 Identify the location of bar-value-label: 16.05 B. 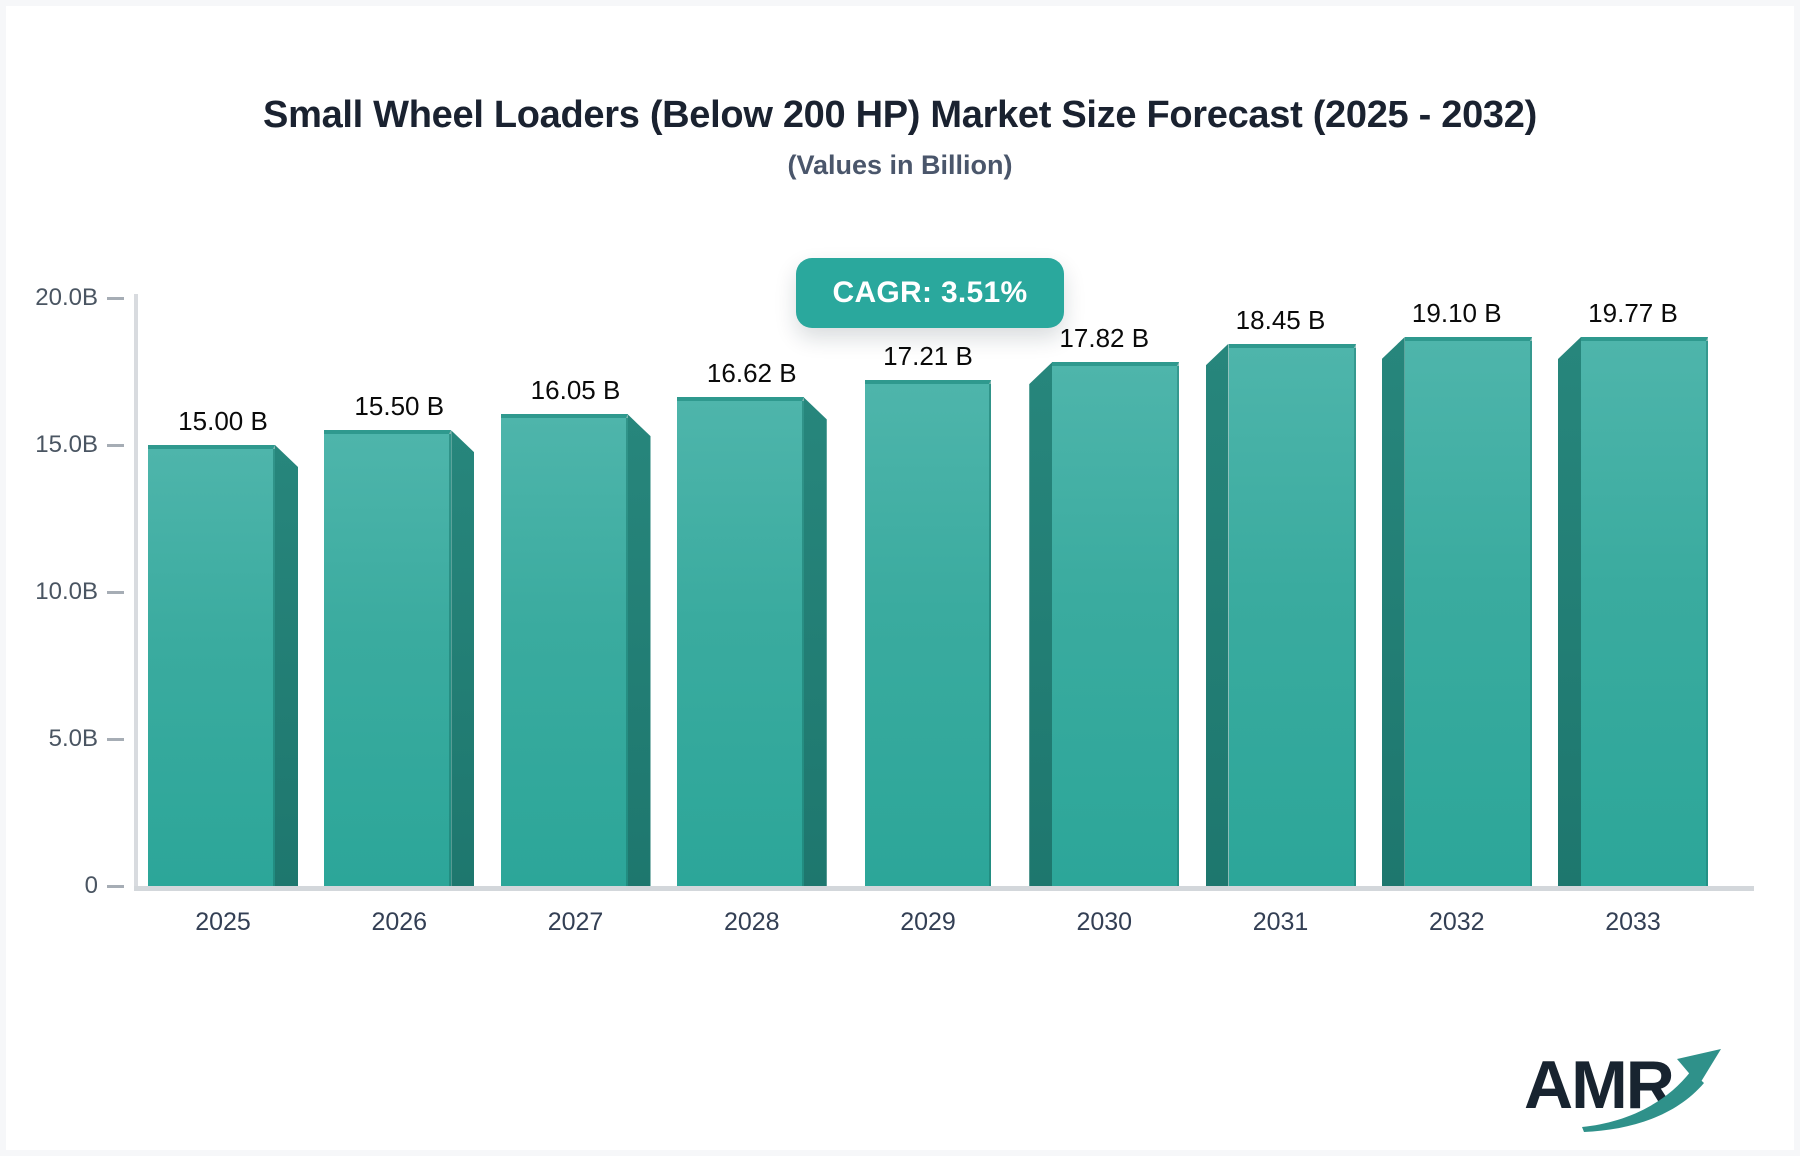
(575, 390).